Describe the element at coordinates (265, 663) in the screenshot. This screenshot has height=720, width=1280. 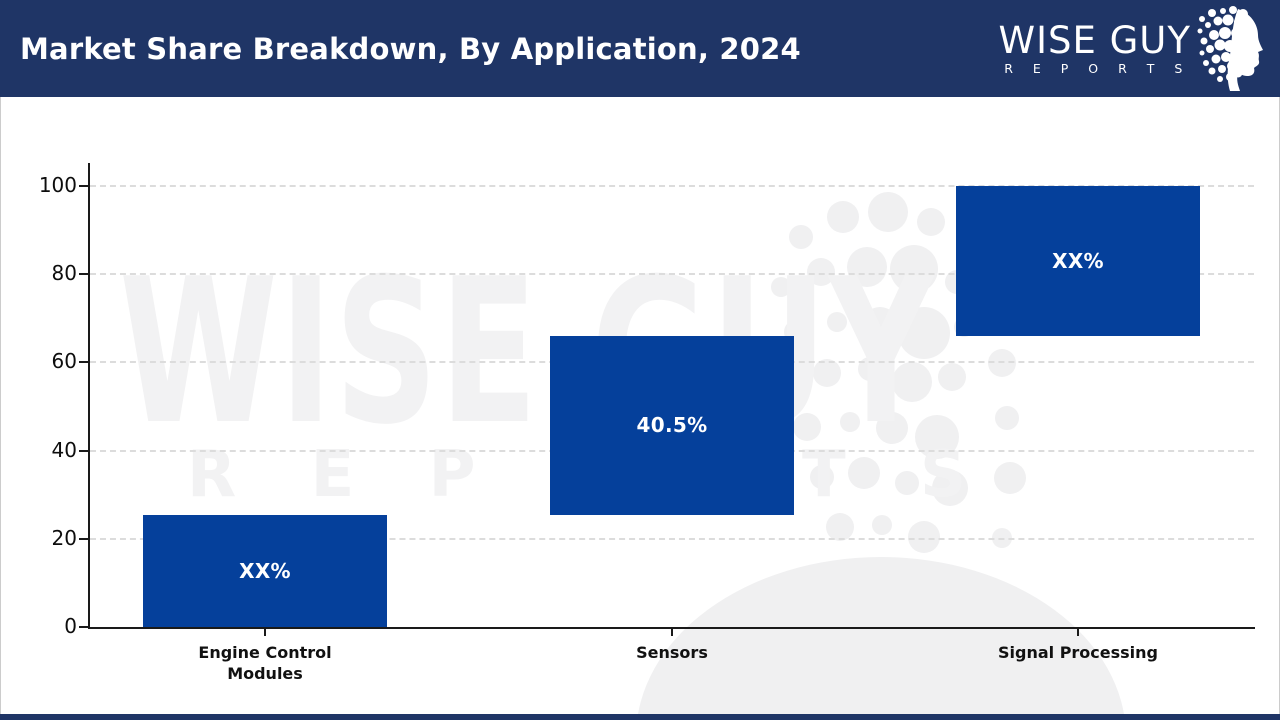
I see `category-label-engine-control-modules: Engine Control Modules` at that location.